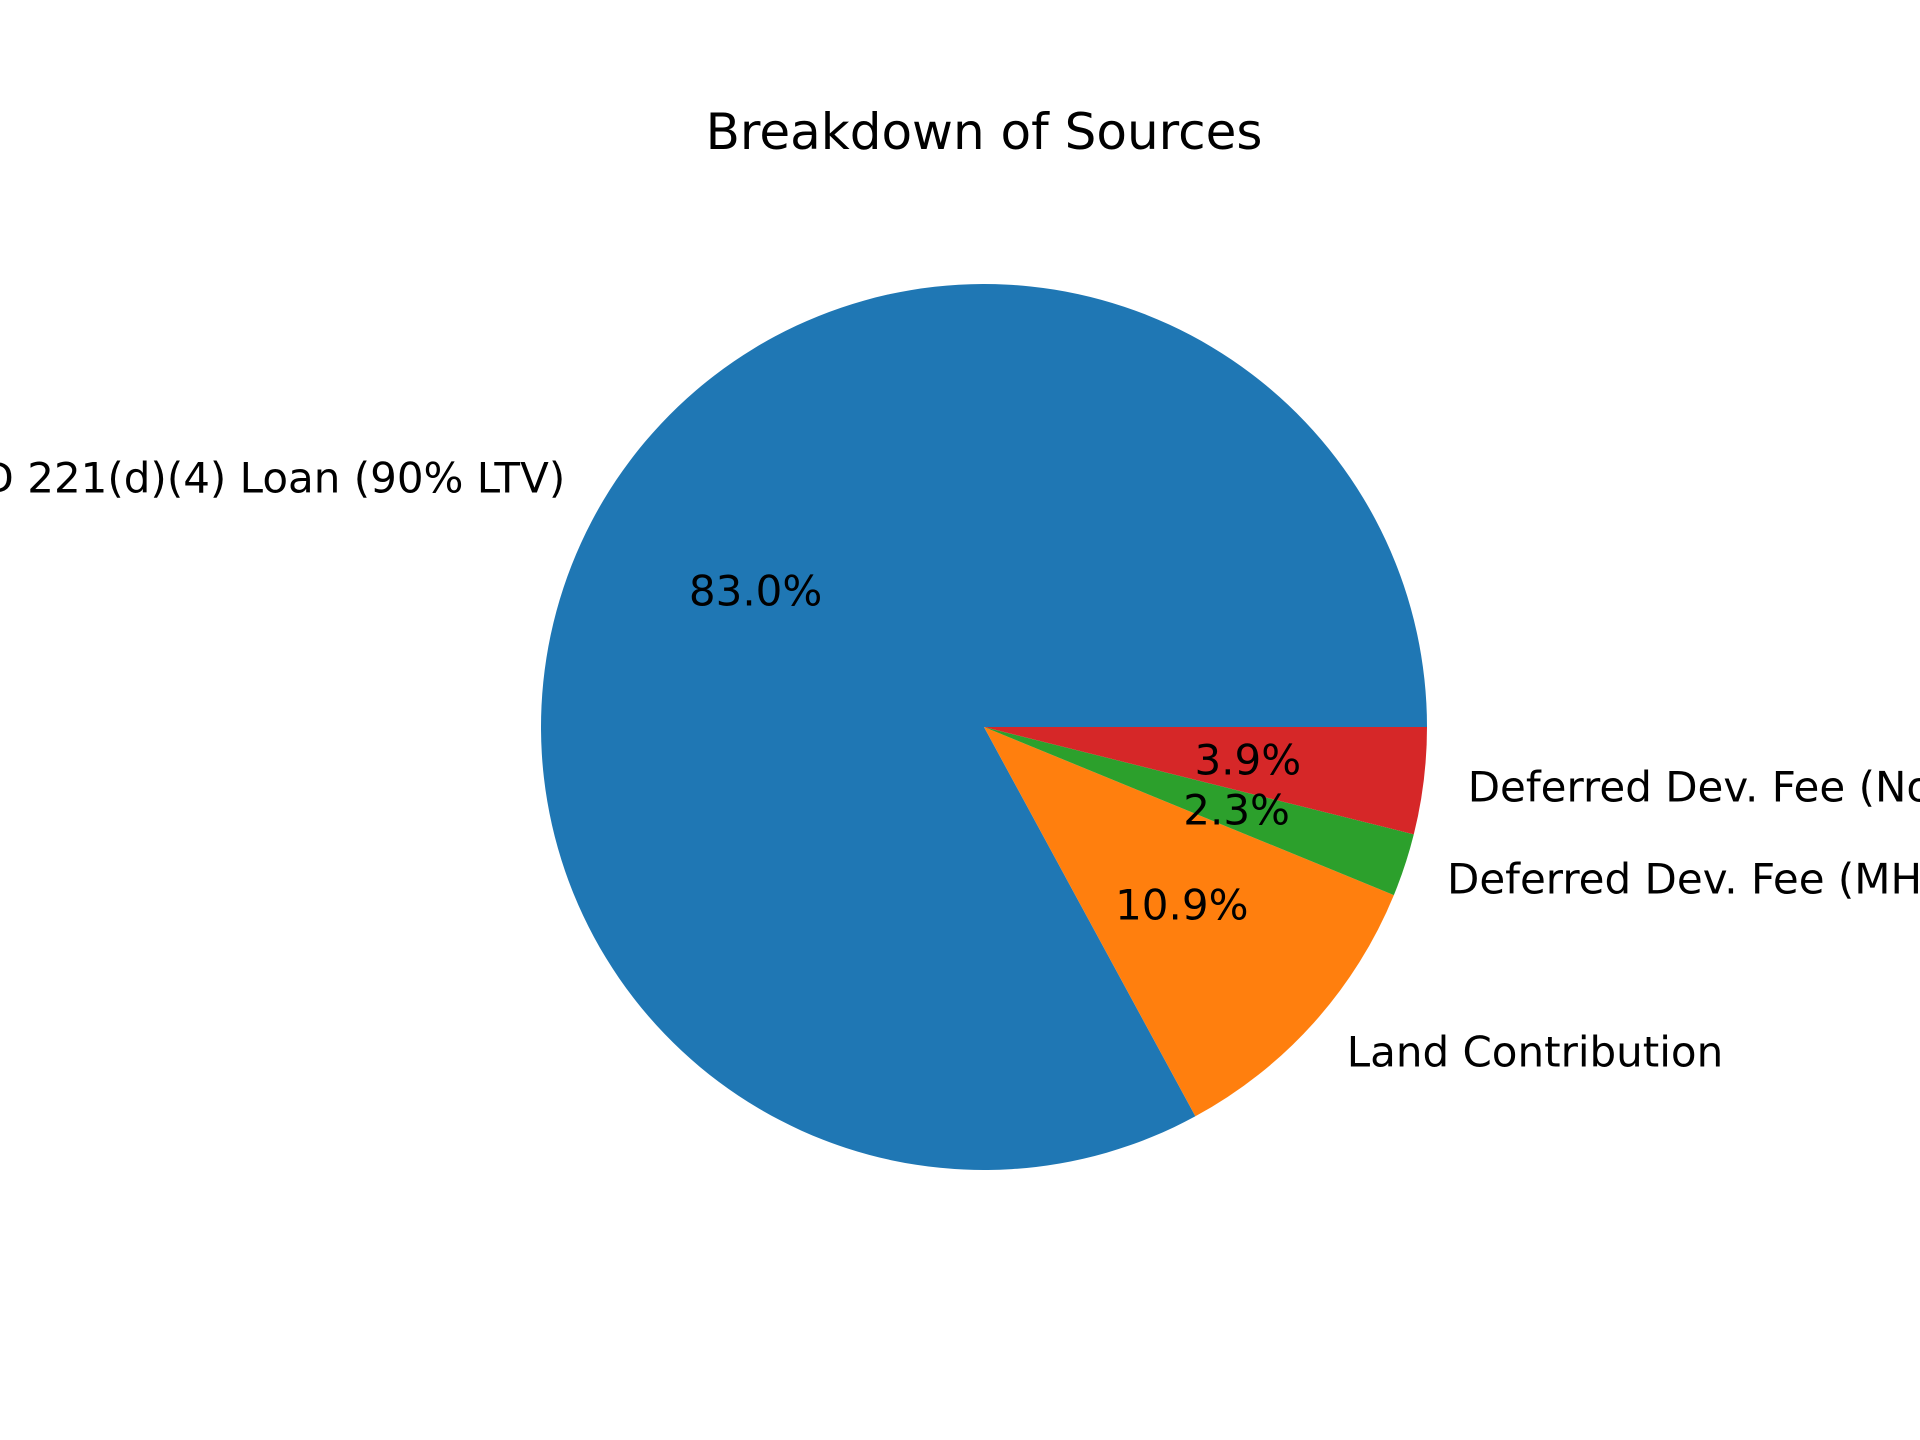 This screenshot has width=1920, height=1440. I want to click on chart-title: Breakdown of Sources, so click(984, 132).